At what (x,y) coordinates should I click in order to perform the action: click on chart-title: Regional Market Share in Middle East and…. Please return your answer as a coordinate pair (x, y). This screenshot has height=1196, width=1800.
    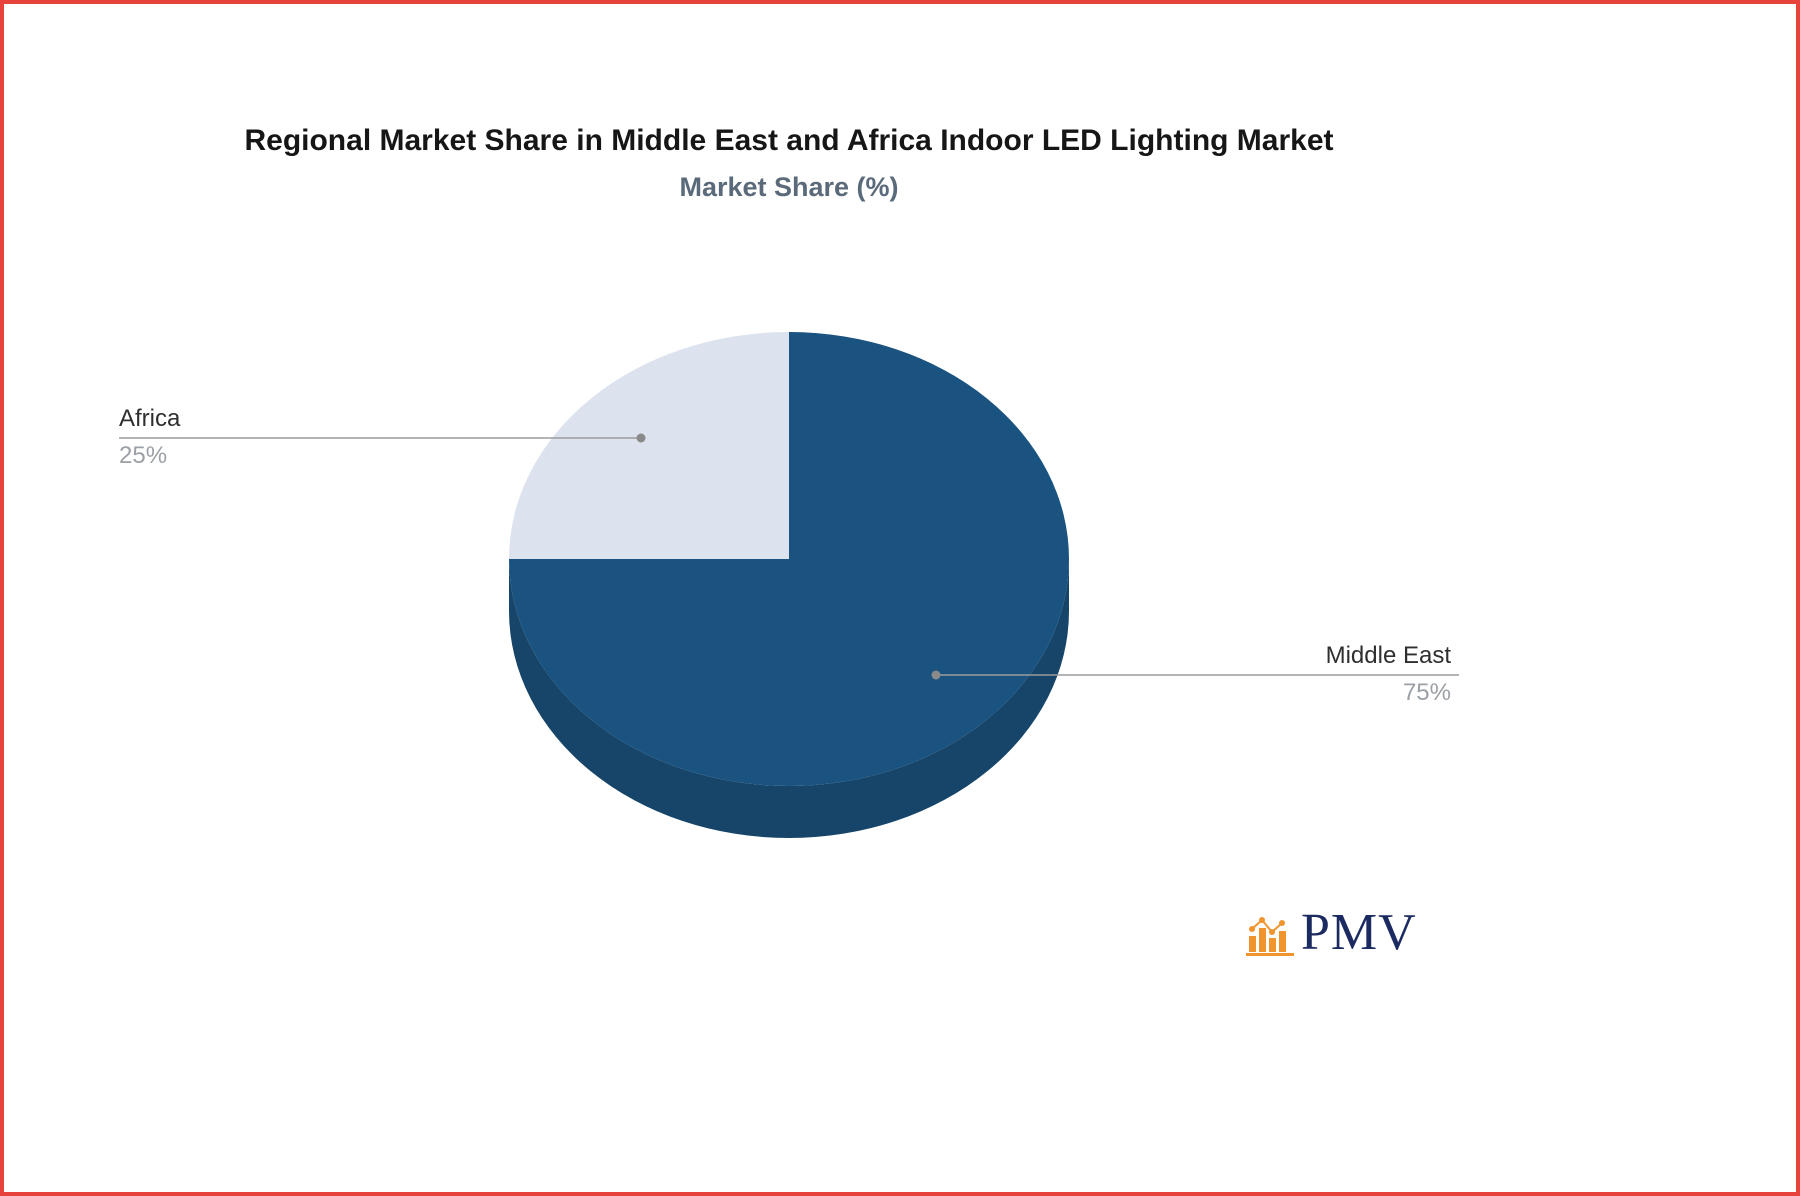
    Looking at the image, I should click on (789, 140).